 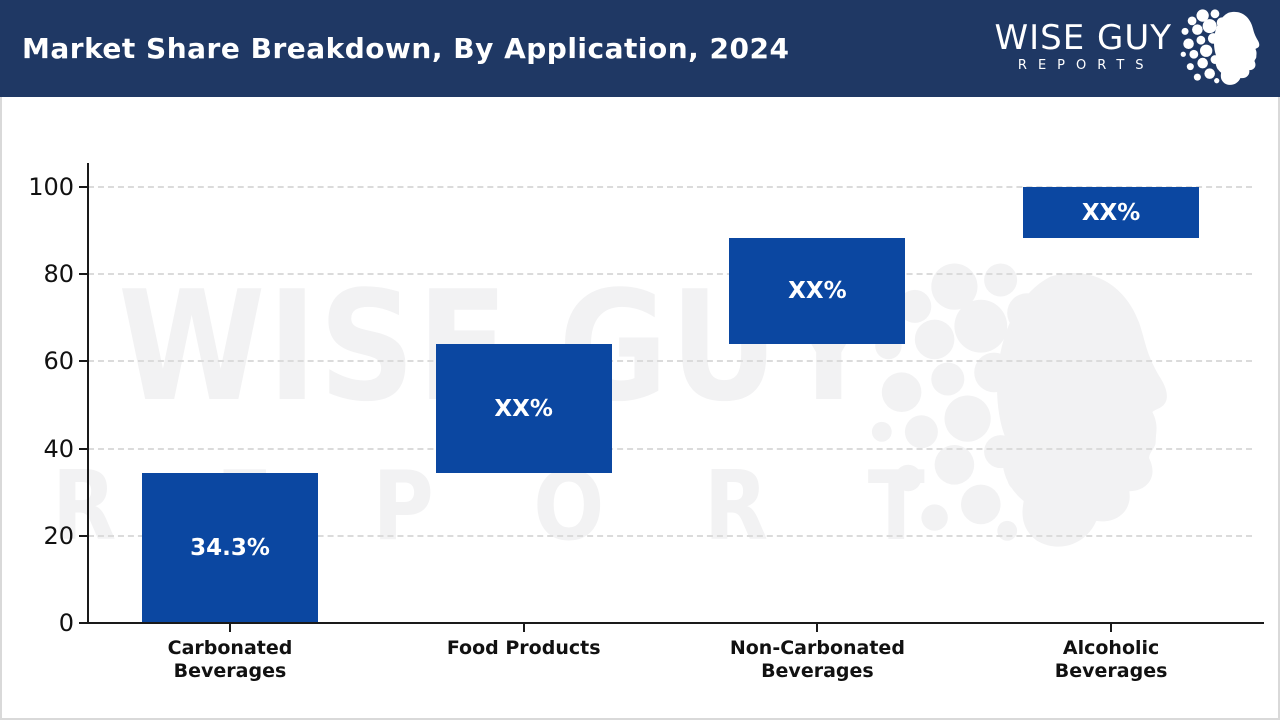 I want to click on bar-carbonated-beverages, so click(x=230, y=548).